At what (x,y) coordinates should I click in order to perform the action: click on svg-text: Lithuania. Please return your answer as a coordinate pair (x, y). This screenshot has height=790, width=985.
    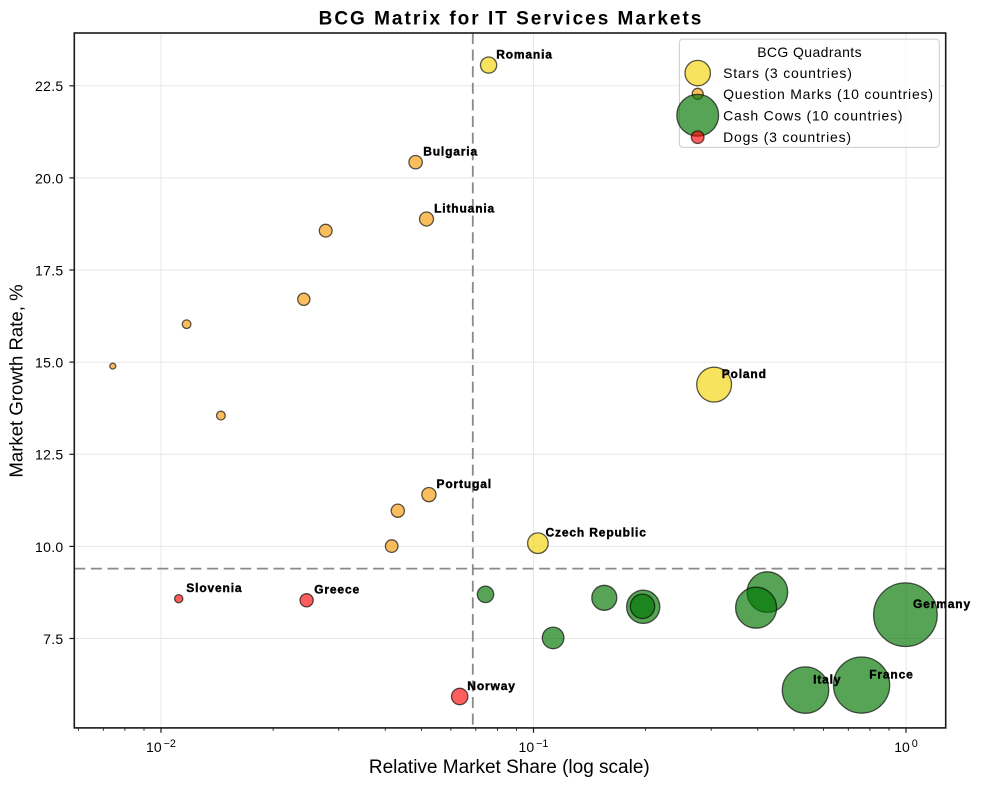
    Looking at the image, I should click on (464, 208).